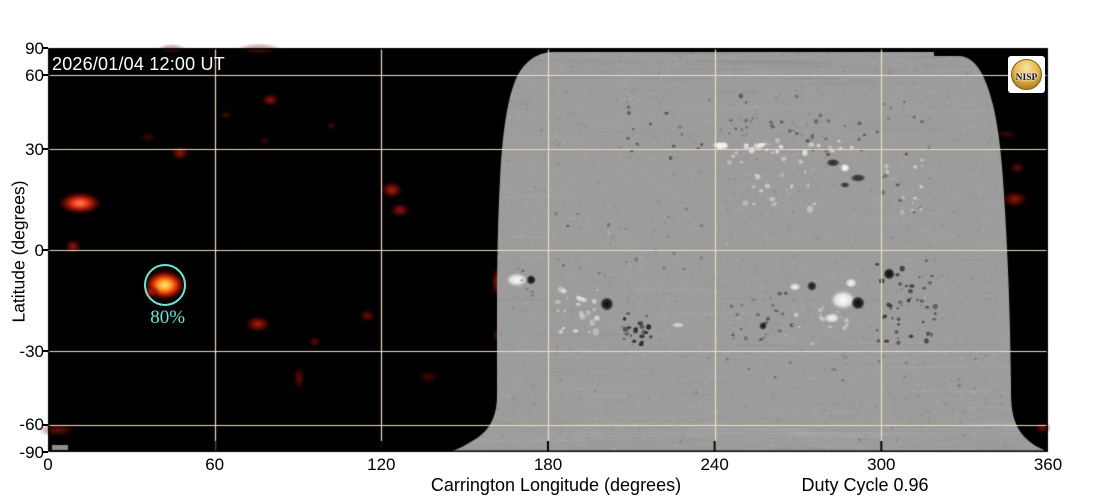  I want to click on y-tick-label: -60, so click(31, 425).